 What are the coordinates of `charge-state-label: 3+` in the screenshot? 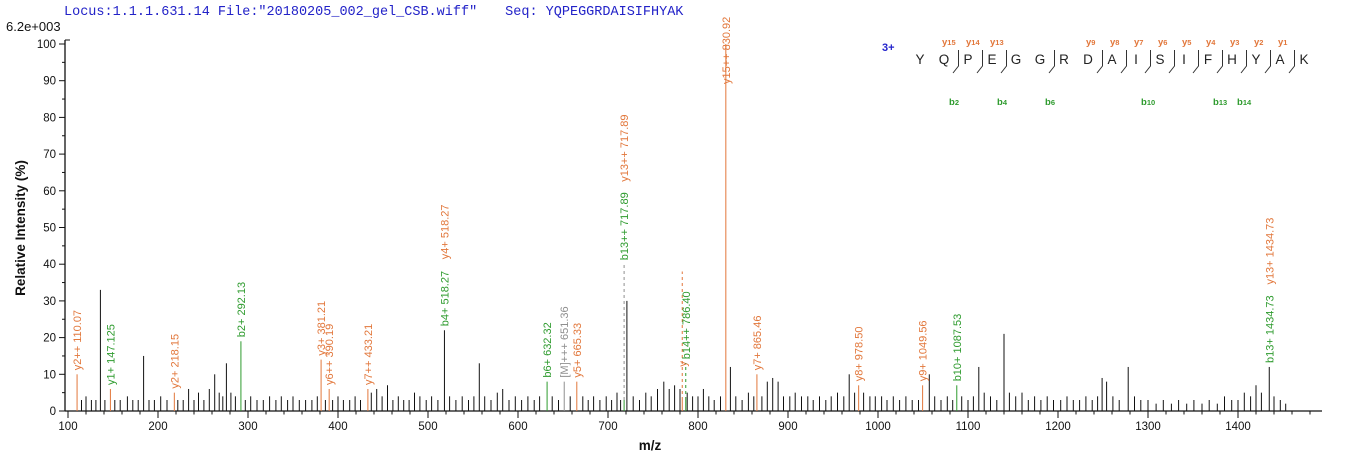 It's located at (888, 48).